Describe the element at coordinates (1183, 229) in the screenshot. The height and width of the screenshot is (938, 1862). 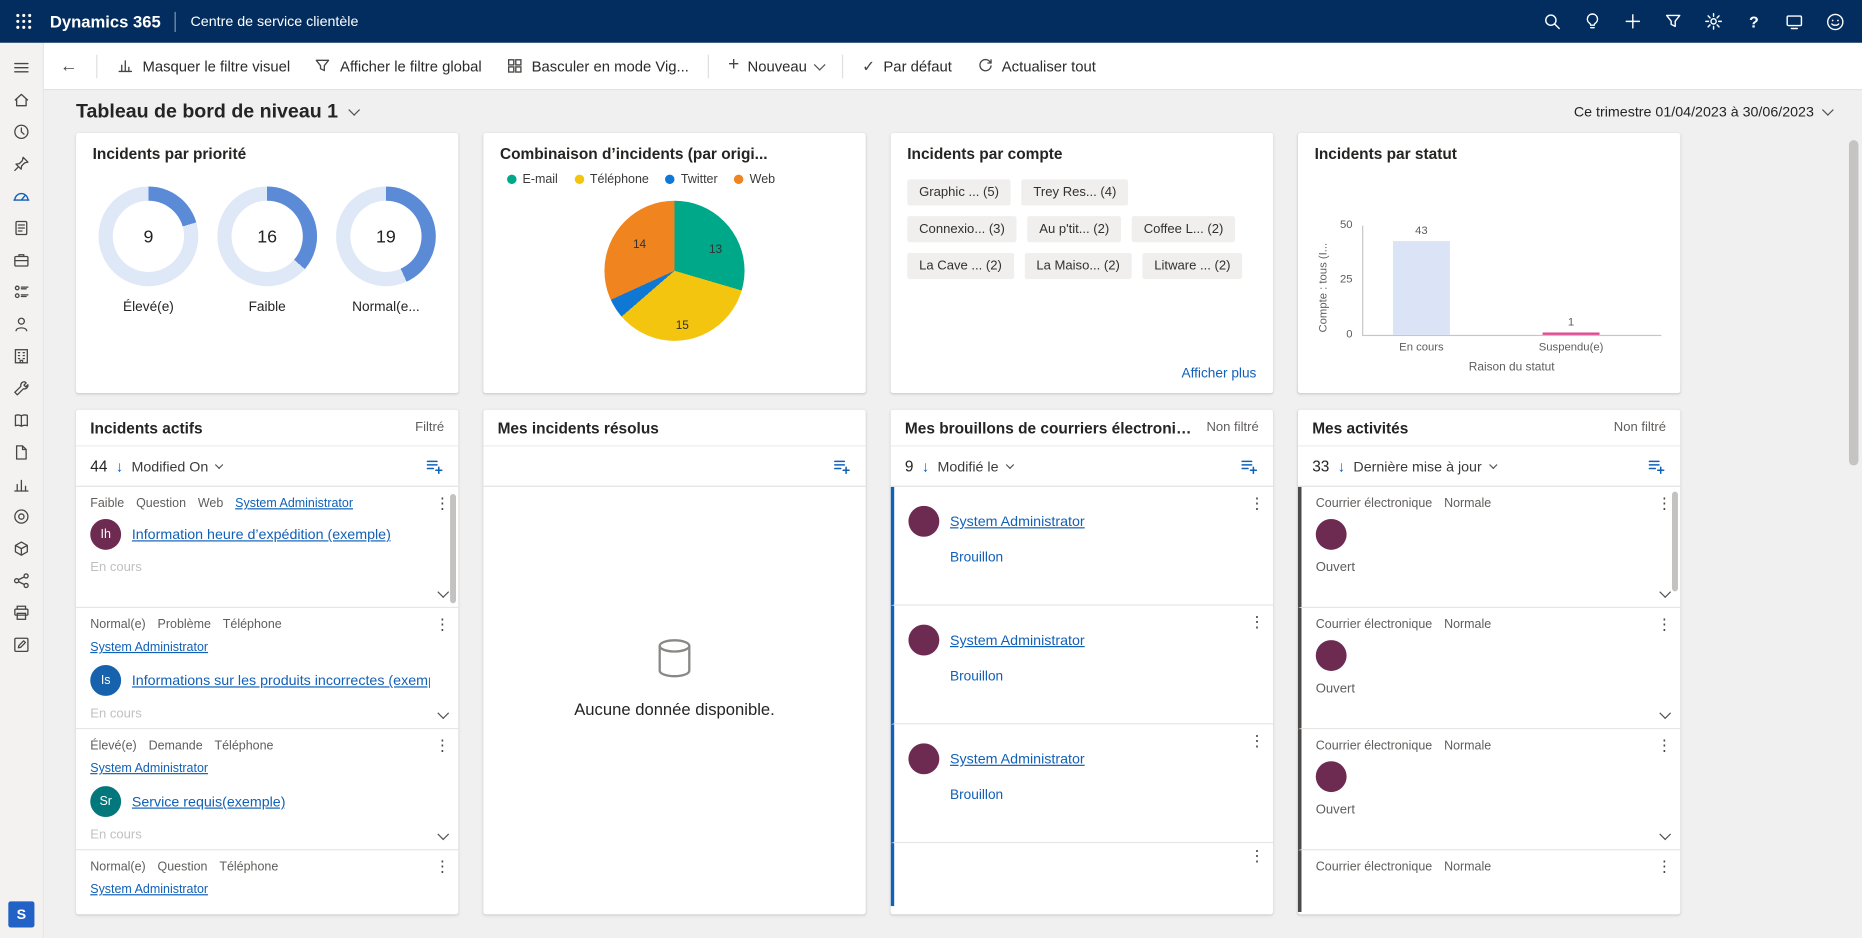
I see `account-chip: Coffee L... (2)` at that location.